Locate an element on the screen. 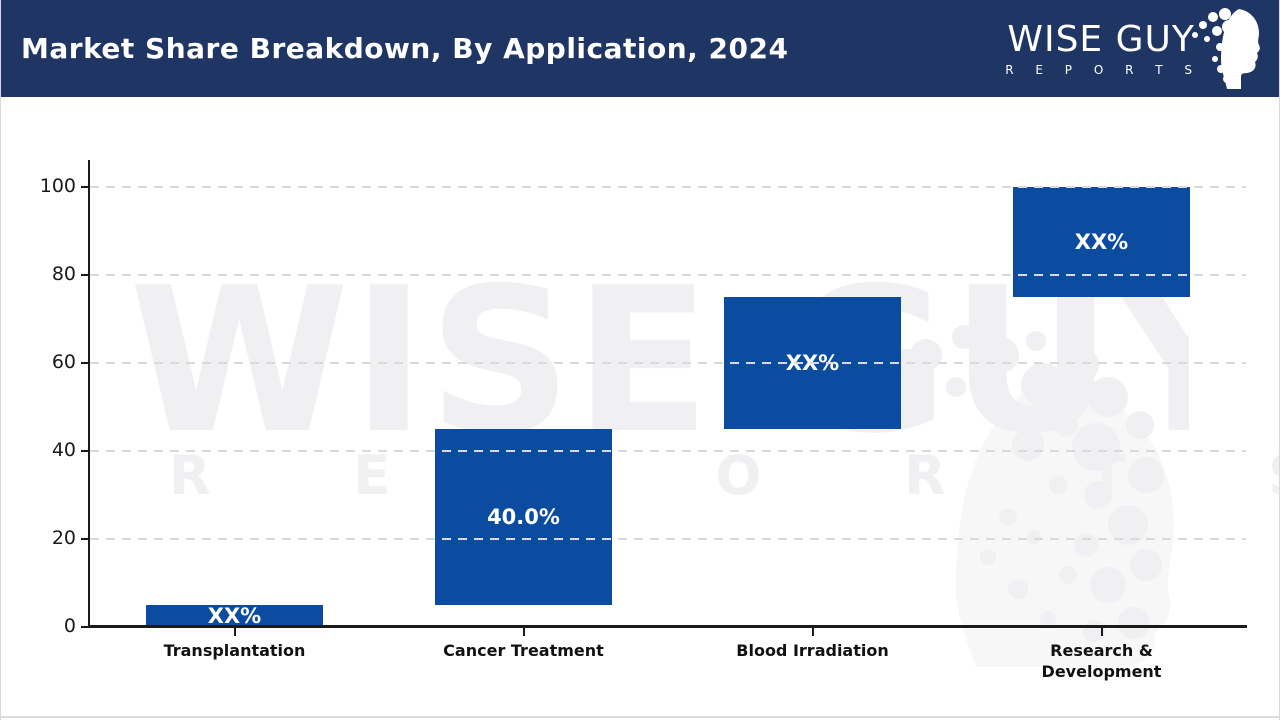 The image size is (1280, 720). brand-logo: WISE GUY R E P O R T S is located at coordinates (1133, 49).